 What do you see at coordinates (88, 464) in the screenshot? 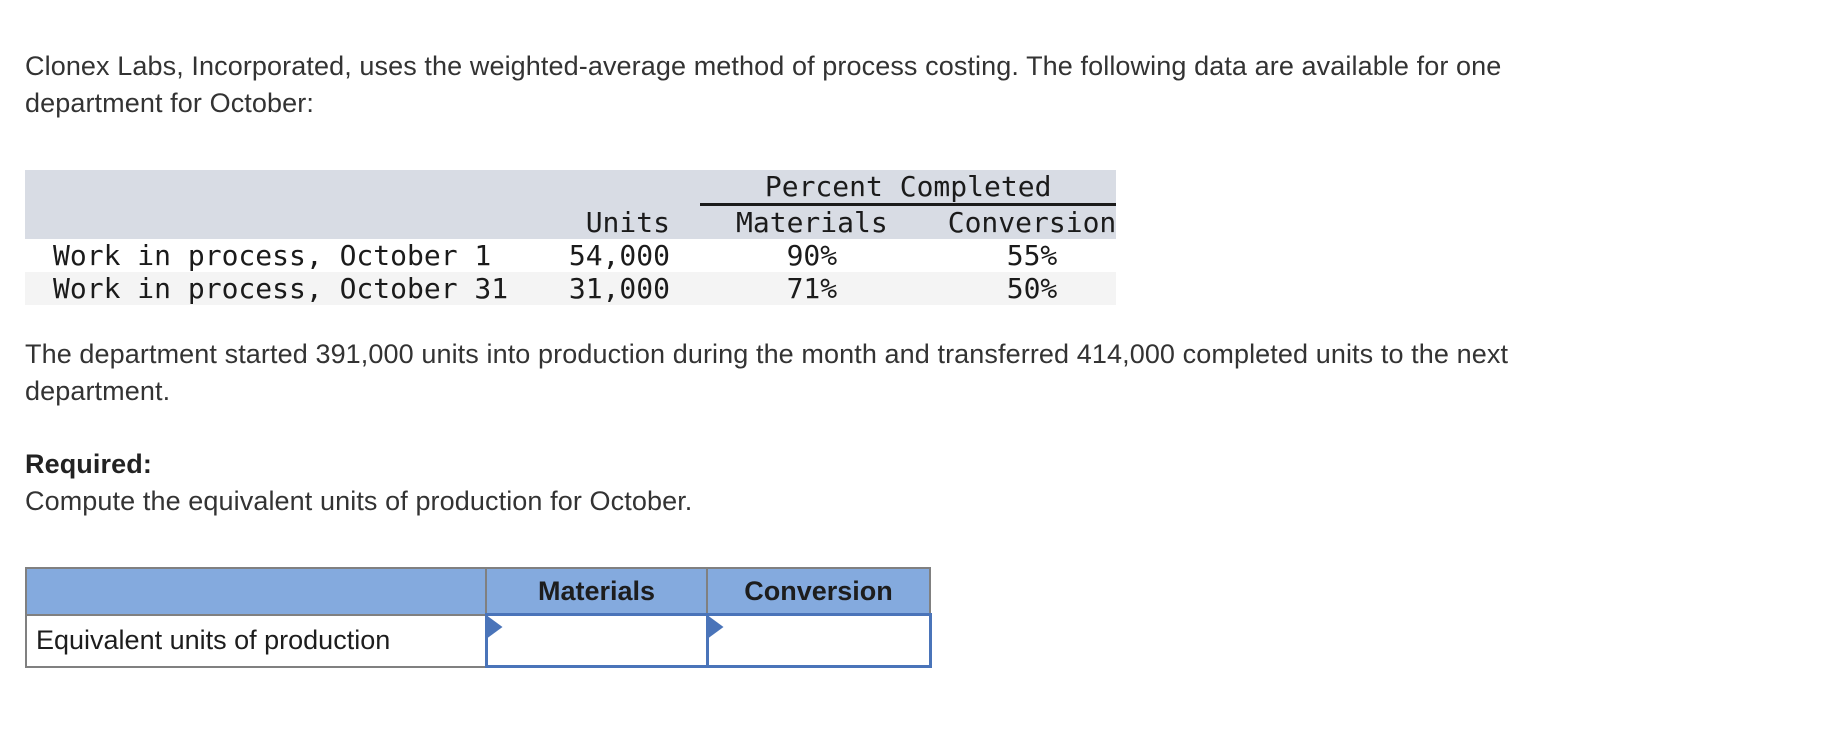
I see `required-heading: Required:` at bounding box center [88, 464].